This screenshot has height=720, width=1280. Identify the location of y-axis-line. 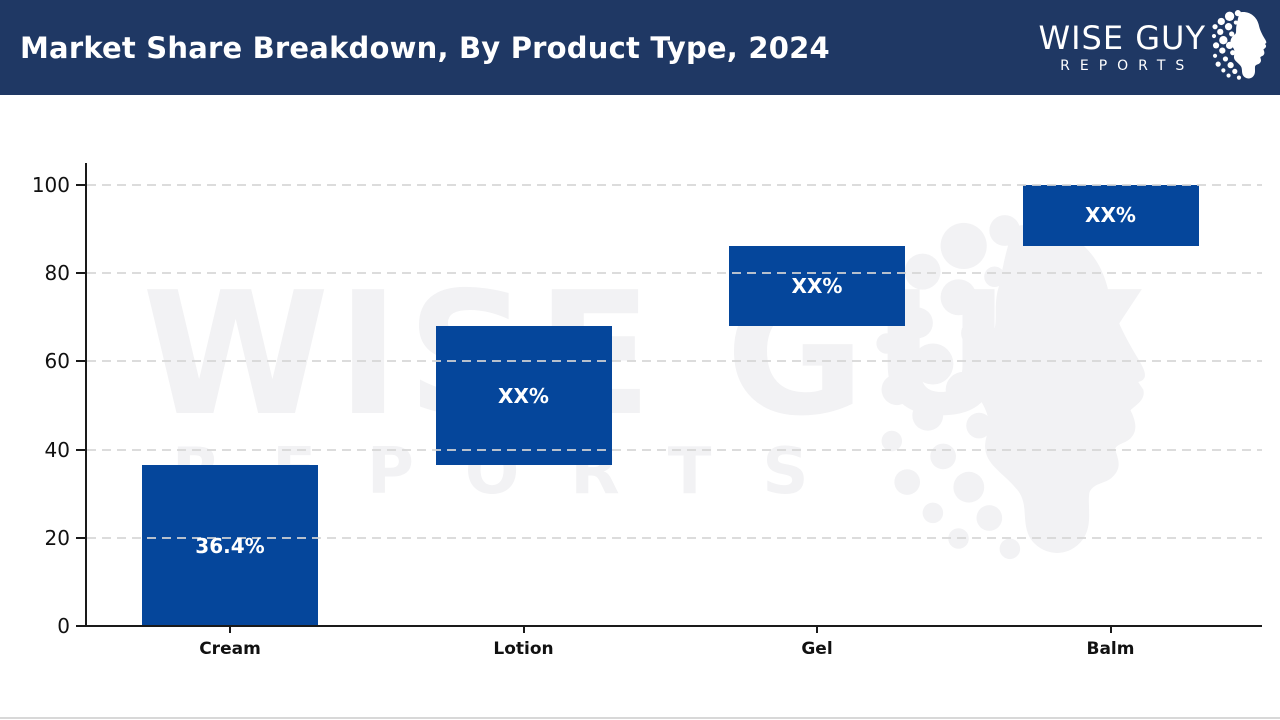
(86, 395).